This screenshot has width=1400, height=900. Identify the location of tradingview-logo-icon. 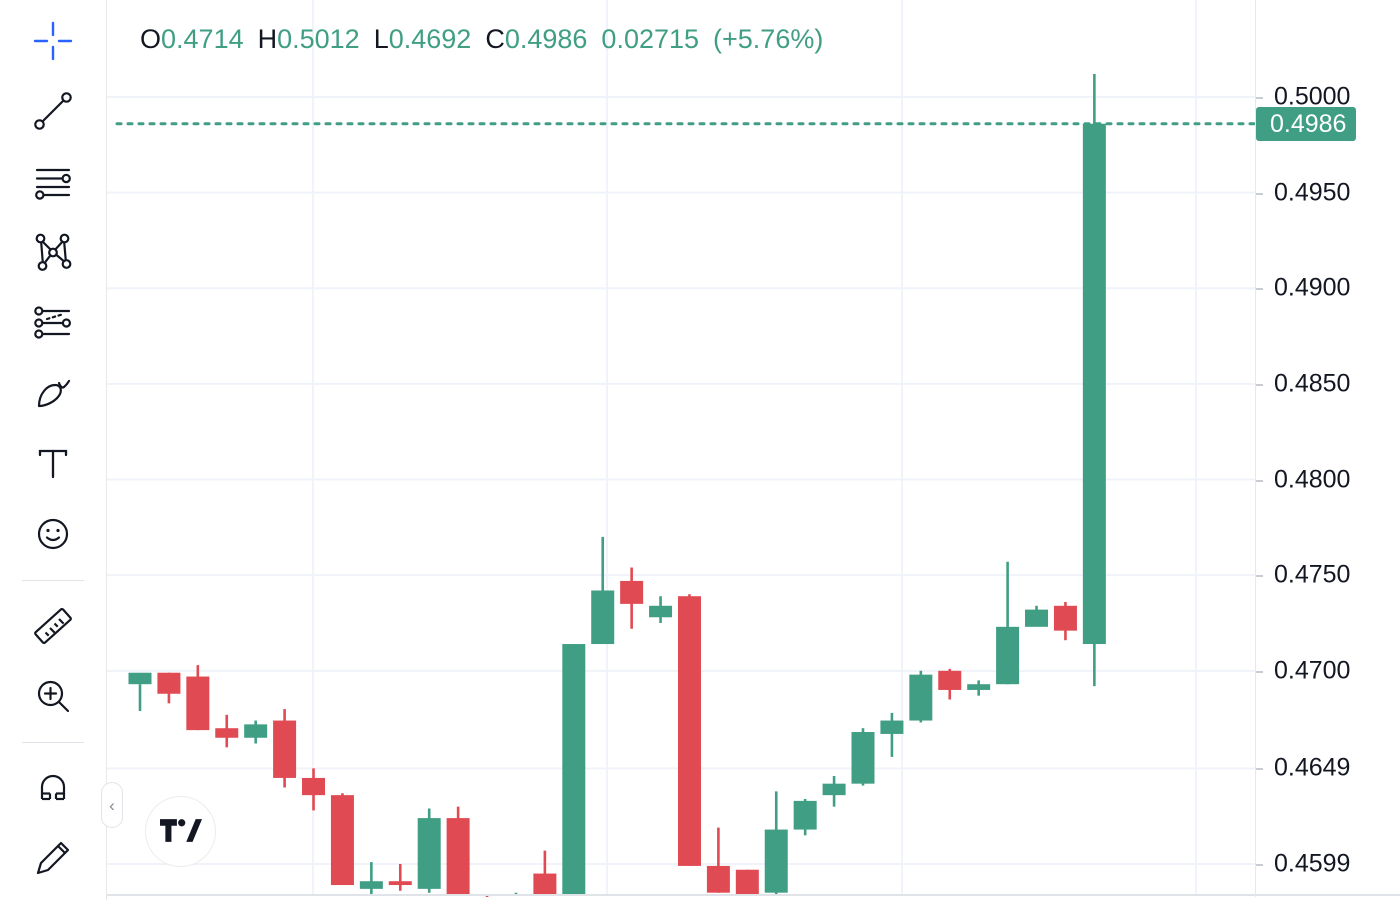
(180, 830).